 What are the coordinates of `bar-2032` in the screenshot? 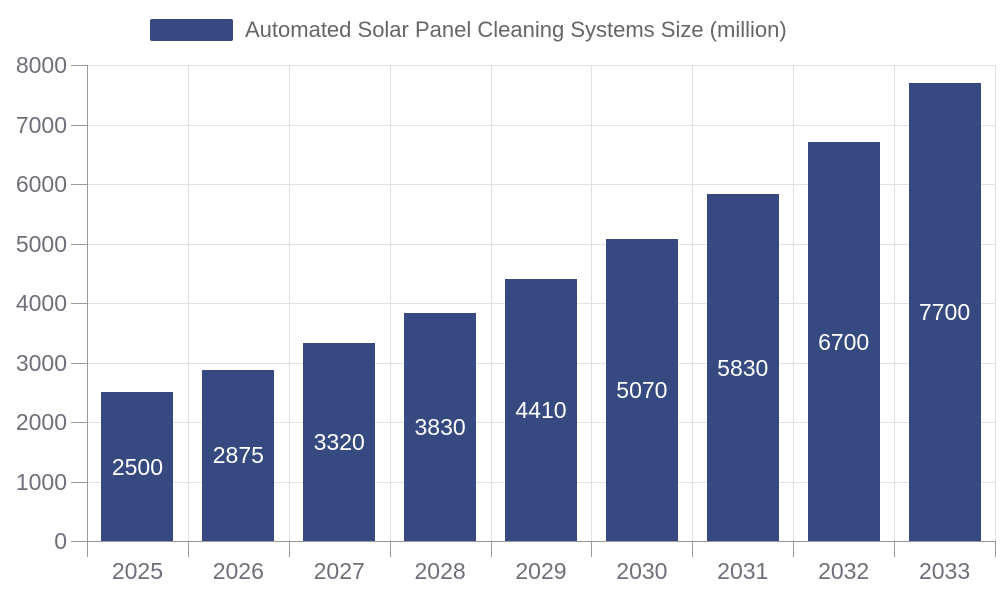 It's located at (843, 341).